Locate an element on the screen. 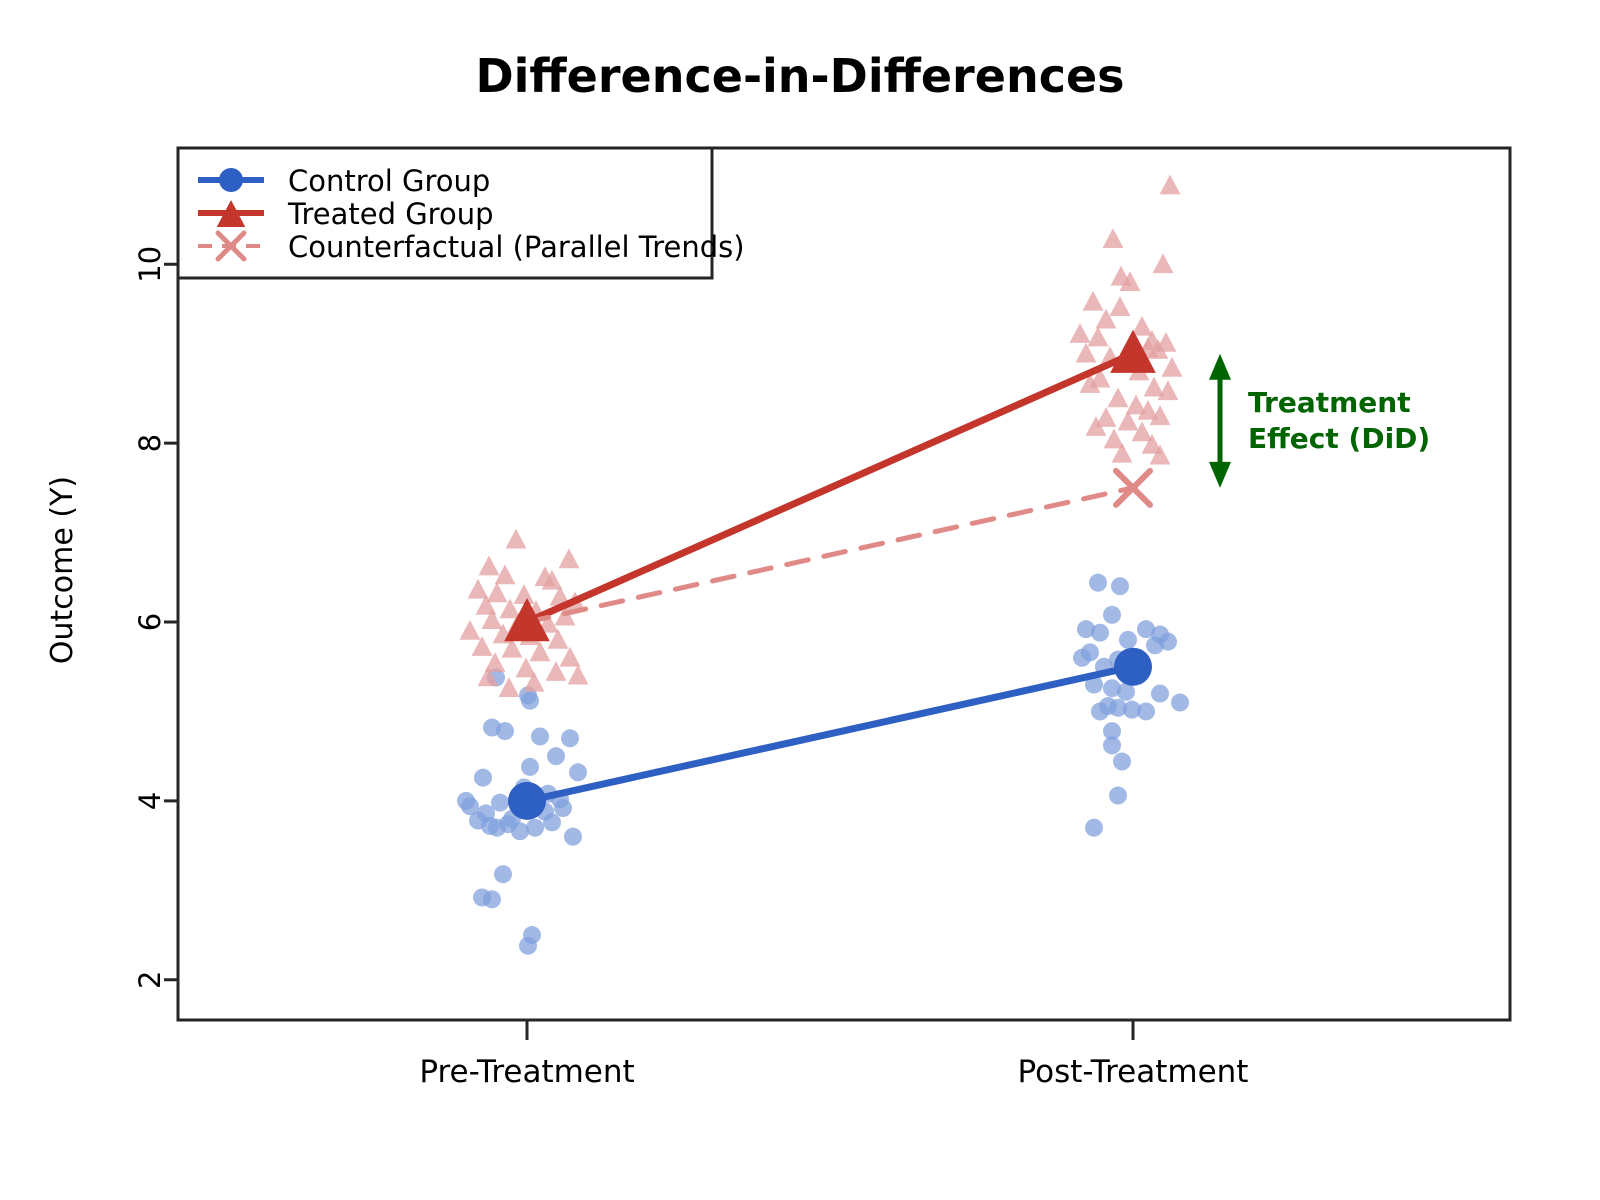  legend-label: Control Group is located at coordinates (389, 181).